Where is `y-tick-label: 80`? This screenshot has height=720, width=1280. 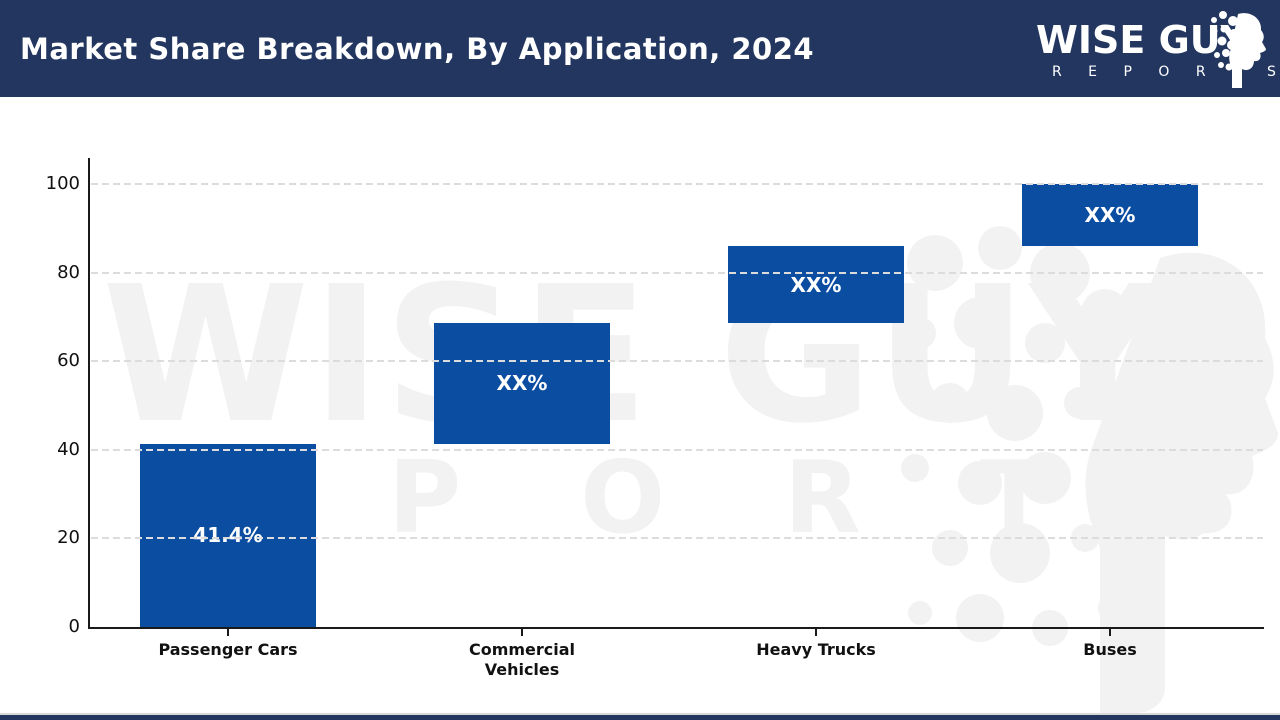 y-tick-label: 80 is located at coordinates (68, 272).